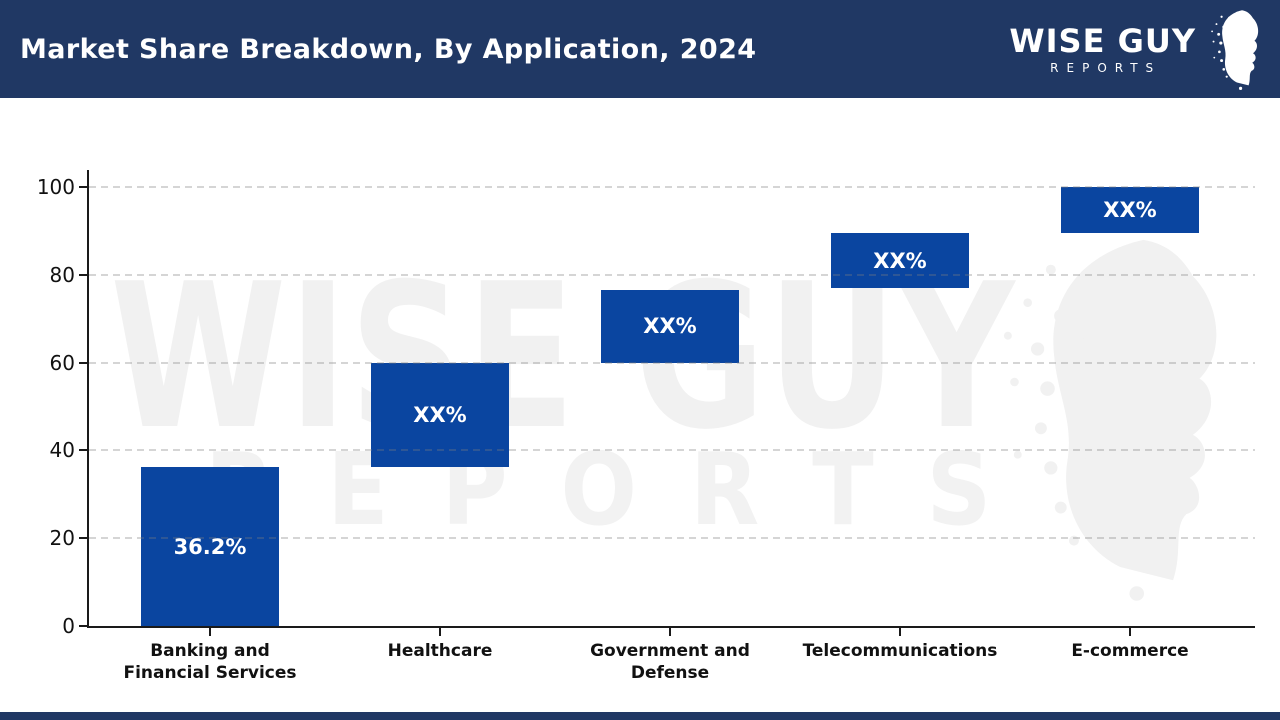 This screenshot has width=1280, height=720. Describe the element at coordinates (62, 362) in the screenshot. I see `y-tick-label: 60` at that location.